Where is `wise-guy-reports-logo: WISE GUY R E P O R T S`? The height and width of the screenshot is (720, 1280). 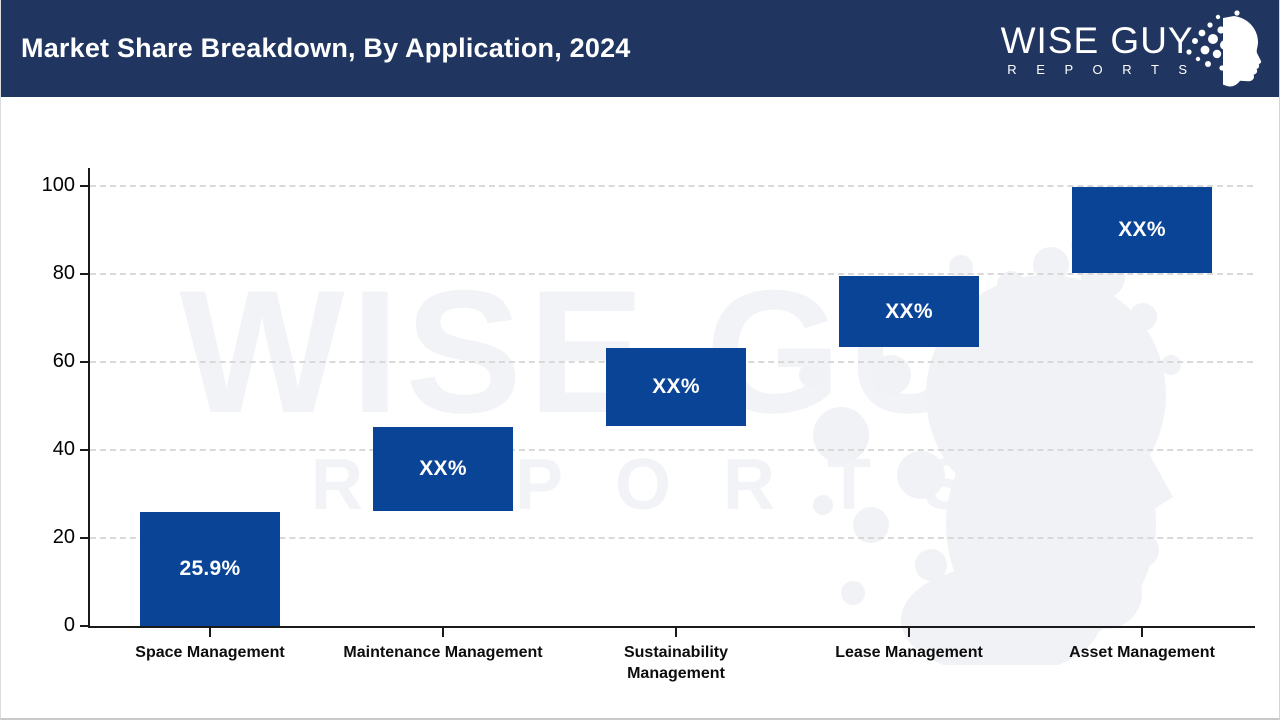
wise-guy-reports-logo: WISE GUY R E P O R T S is located at coordinates (1132, 49).